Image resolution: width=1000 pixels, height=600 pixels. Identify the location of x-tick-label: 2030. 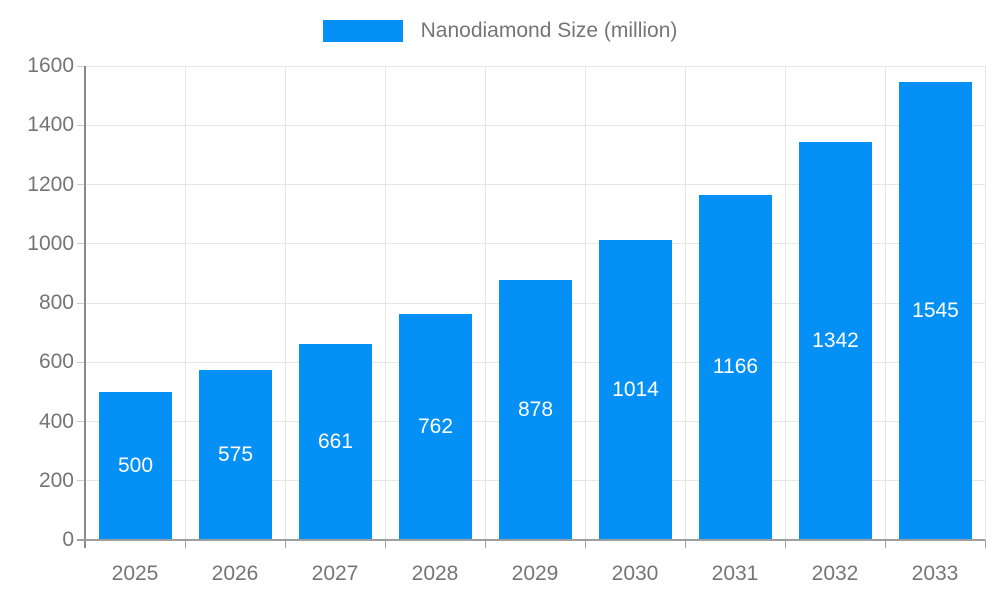
(635, 573).